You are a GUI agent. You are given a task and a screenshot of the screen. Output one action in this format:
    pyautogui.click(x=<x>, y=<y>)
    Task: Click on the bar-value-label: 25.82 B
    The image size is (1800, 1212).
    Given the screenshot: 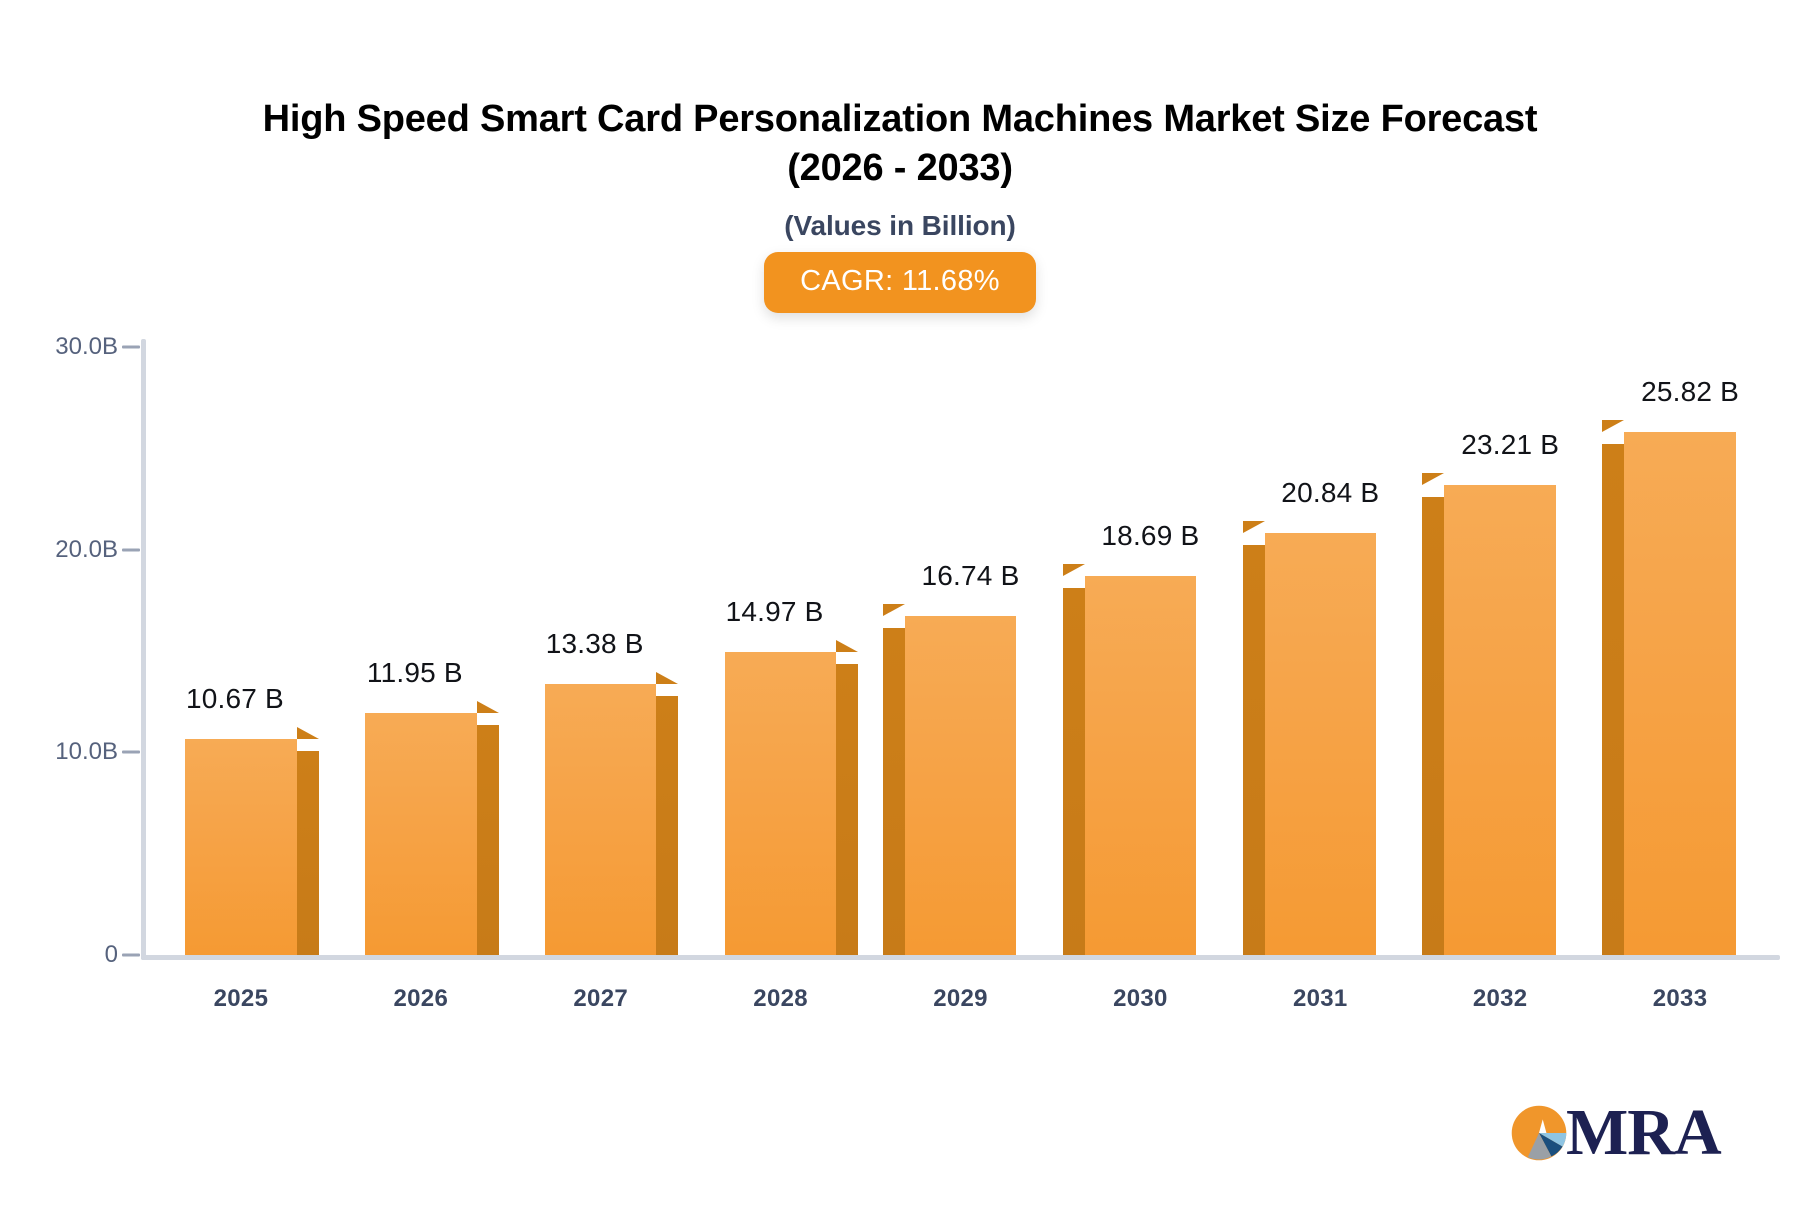 What is the action you would take?
    pyautogui.click(x=1690, y=391)
    